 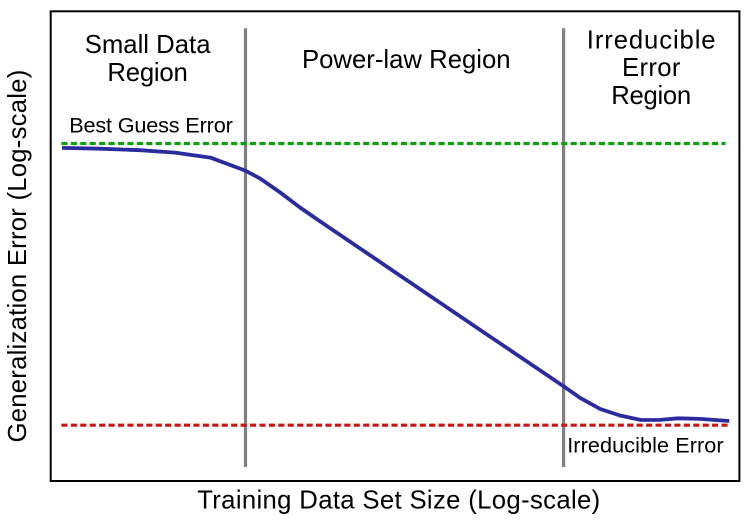 I want to click on svg-text: Error, so click(x=651, y=68).